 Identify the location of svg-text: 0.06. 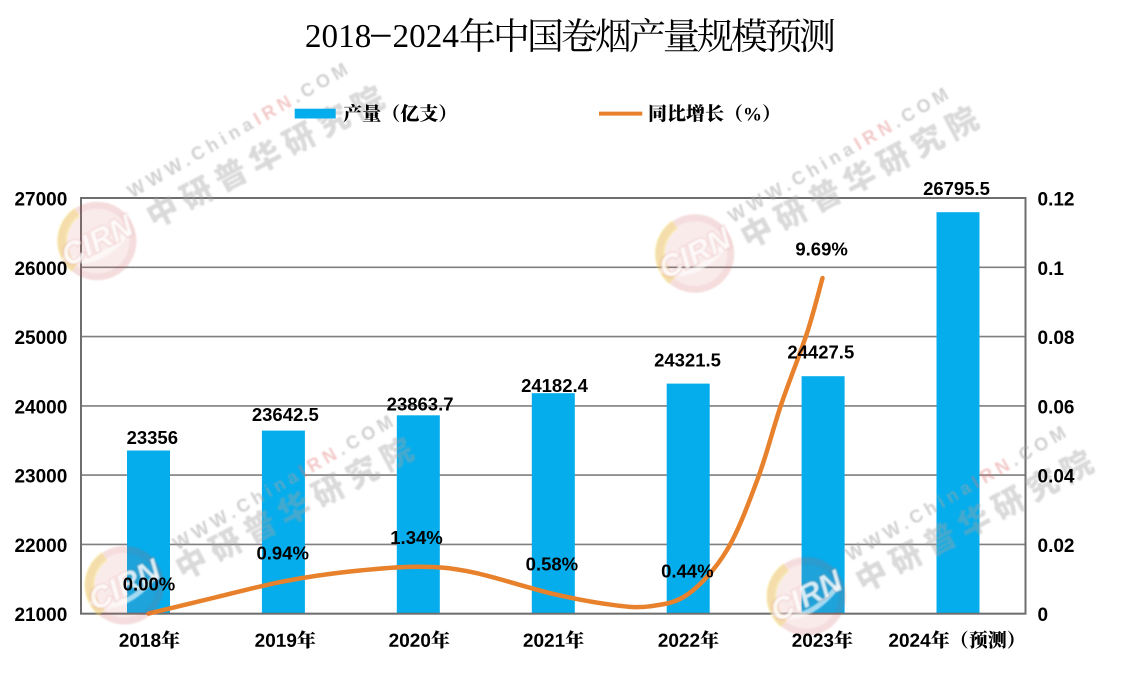
(1056, 407).